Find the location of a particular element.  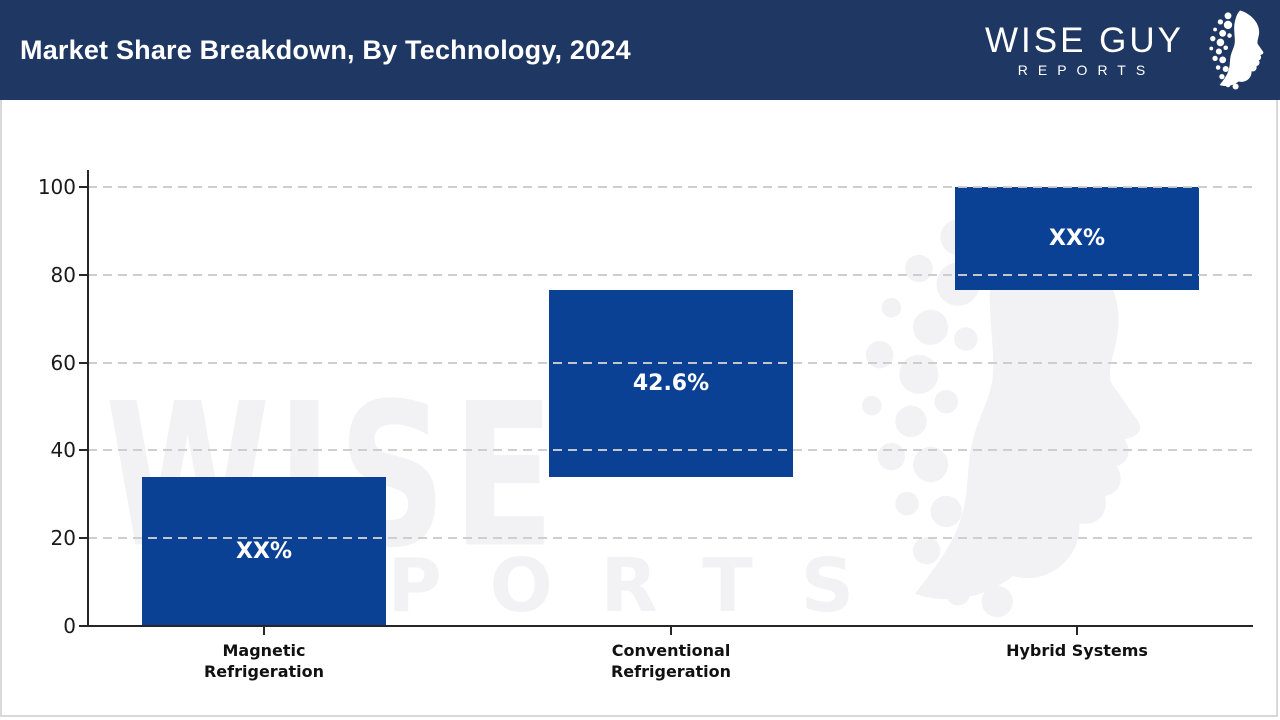

x-axis-spine is located at coordinates (670, 626).